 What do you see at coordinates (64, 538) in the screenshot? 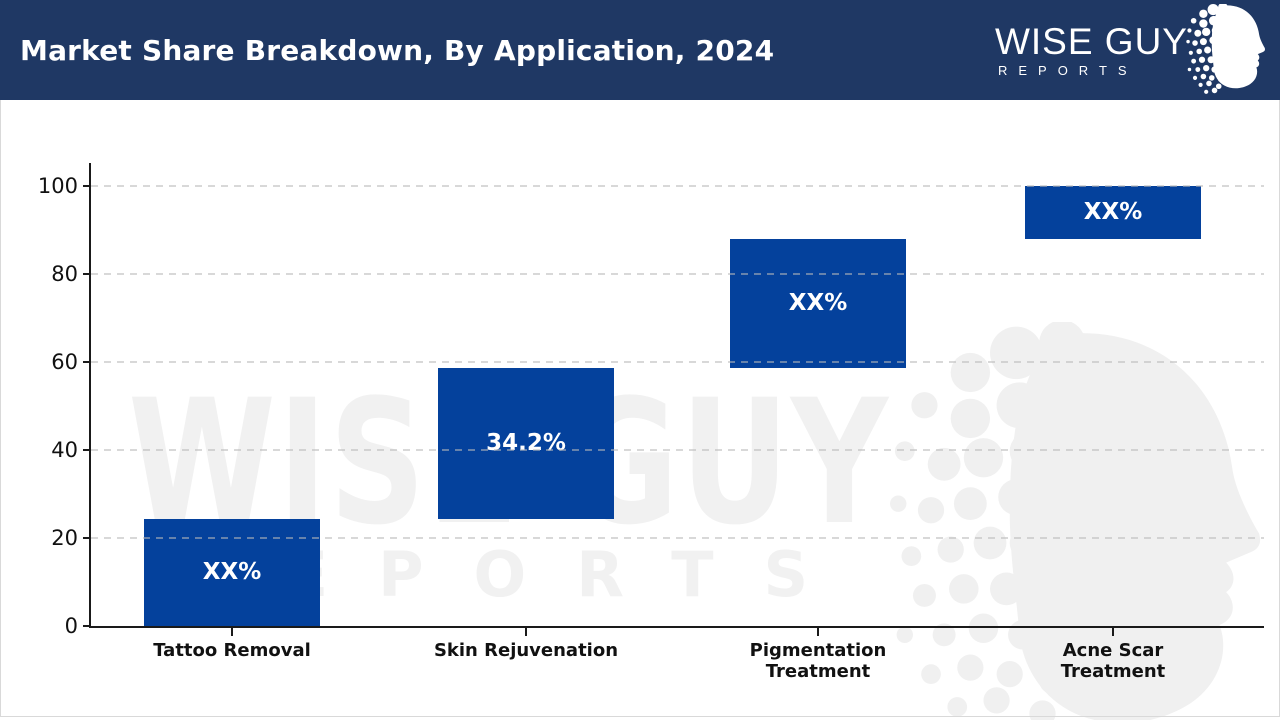
I see `y-tick-label-20: 20` at bounding box center [64, 538].